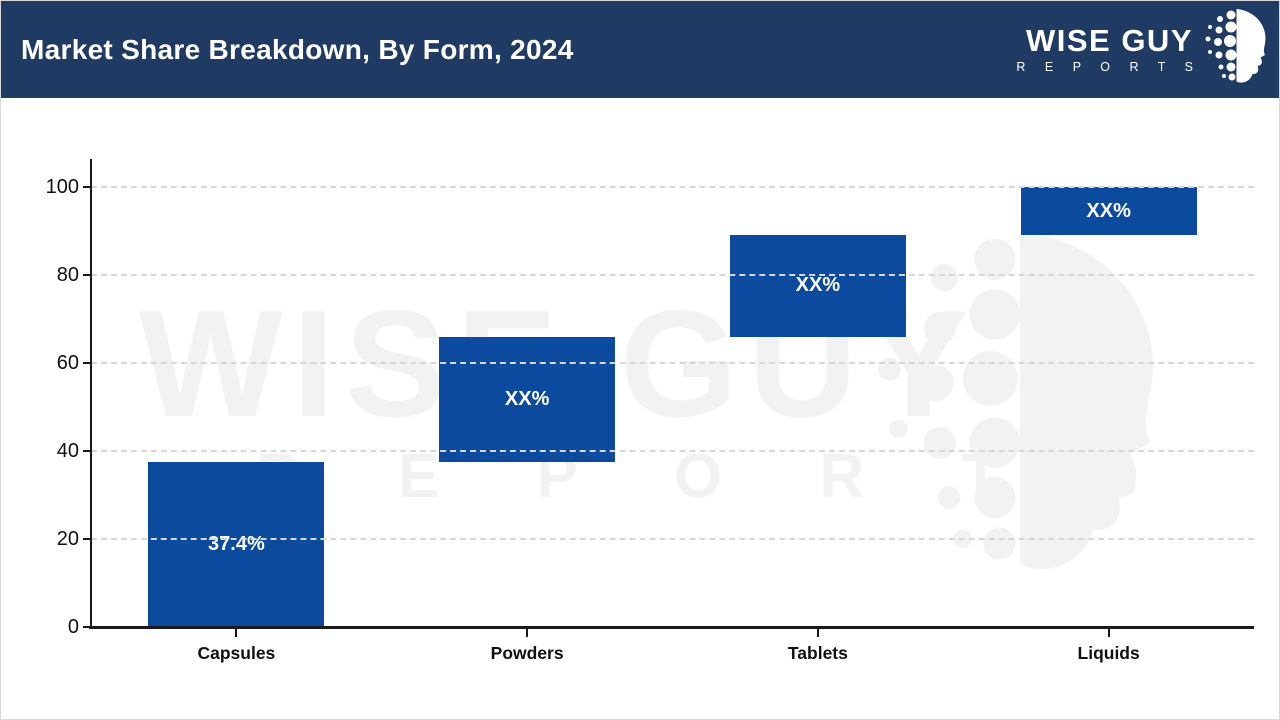 The width and height of the screenshot is (1280, 720). I want to click on logo-subtitle: R E P O R T S, so click(1108, 67).